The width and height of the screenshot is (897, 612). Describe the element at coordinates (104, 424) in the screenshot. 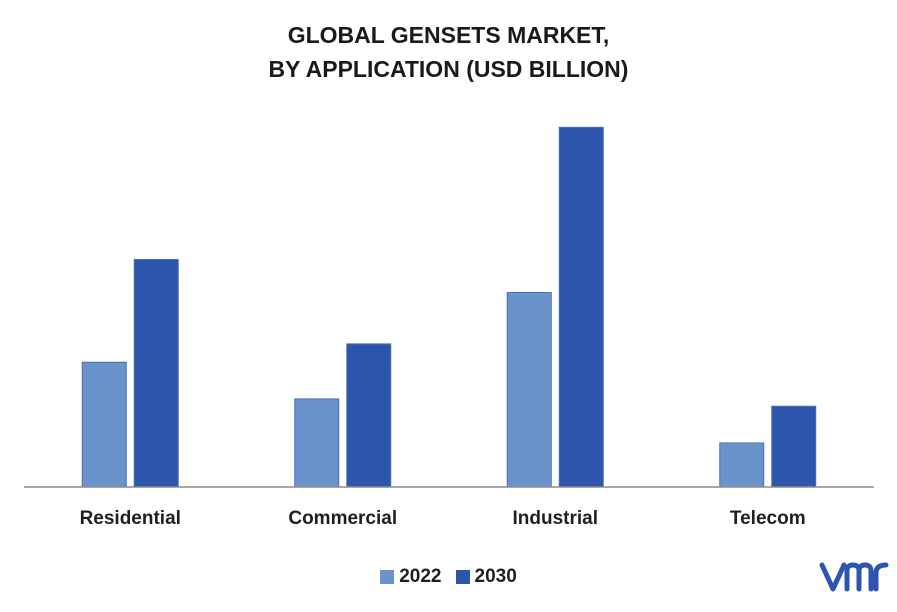

I see `bar-residential-2022` at that location.